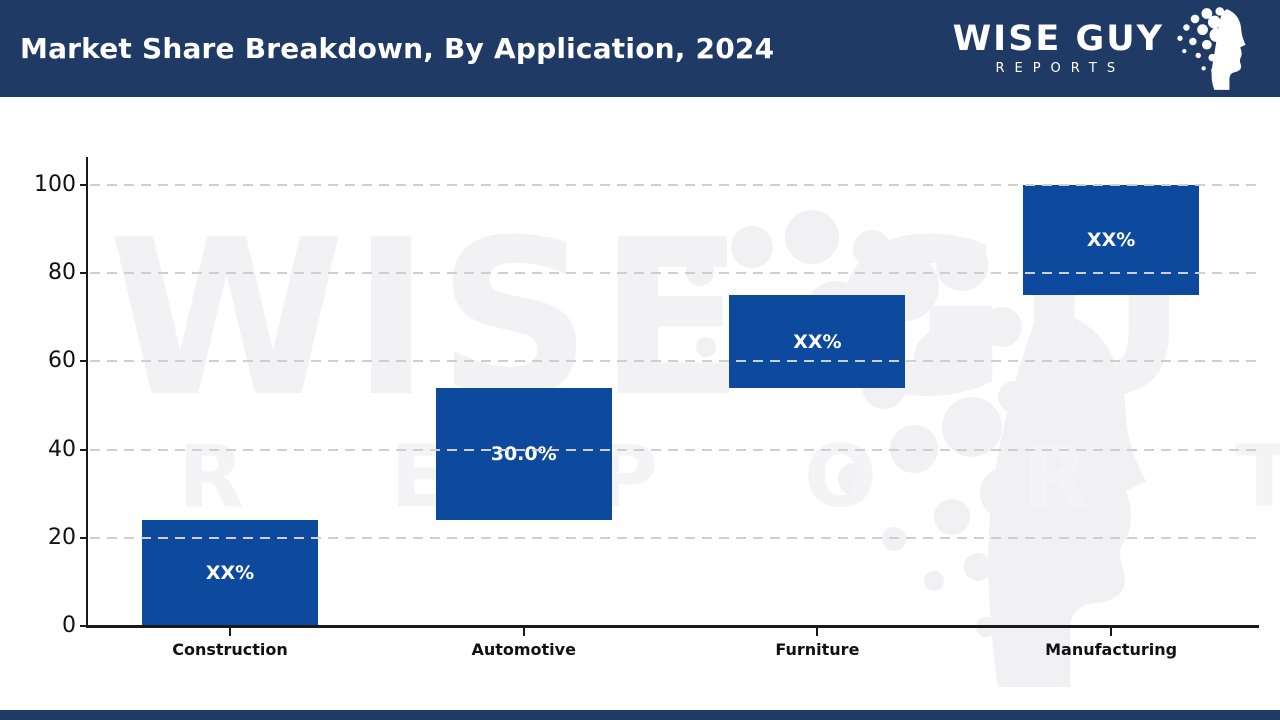  Describe the element at coordinates (62, 449) in the screenshot. I see `y-tick-label-40: 40` at that location.